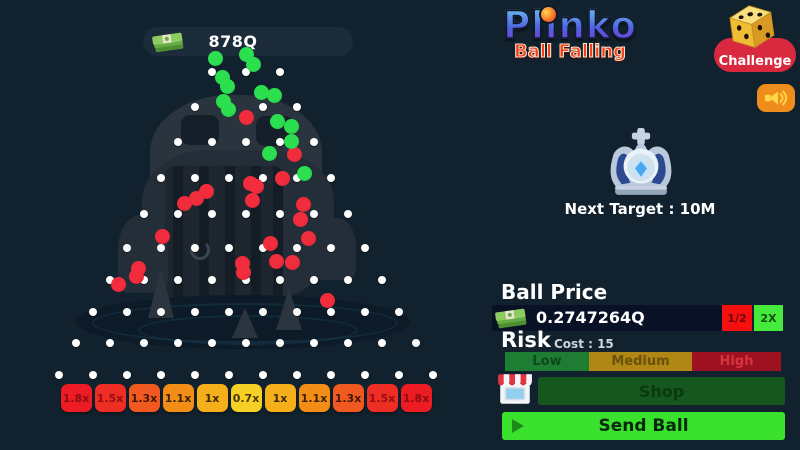 This screenshot has height=450, width=800. Describe the element at coordinates (584, 344) in the screenshot. I see `risk-cost-label: Cost : 15` at that location.